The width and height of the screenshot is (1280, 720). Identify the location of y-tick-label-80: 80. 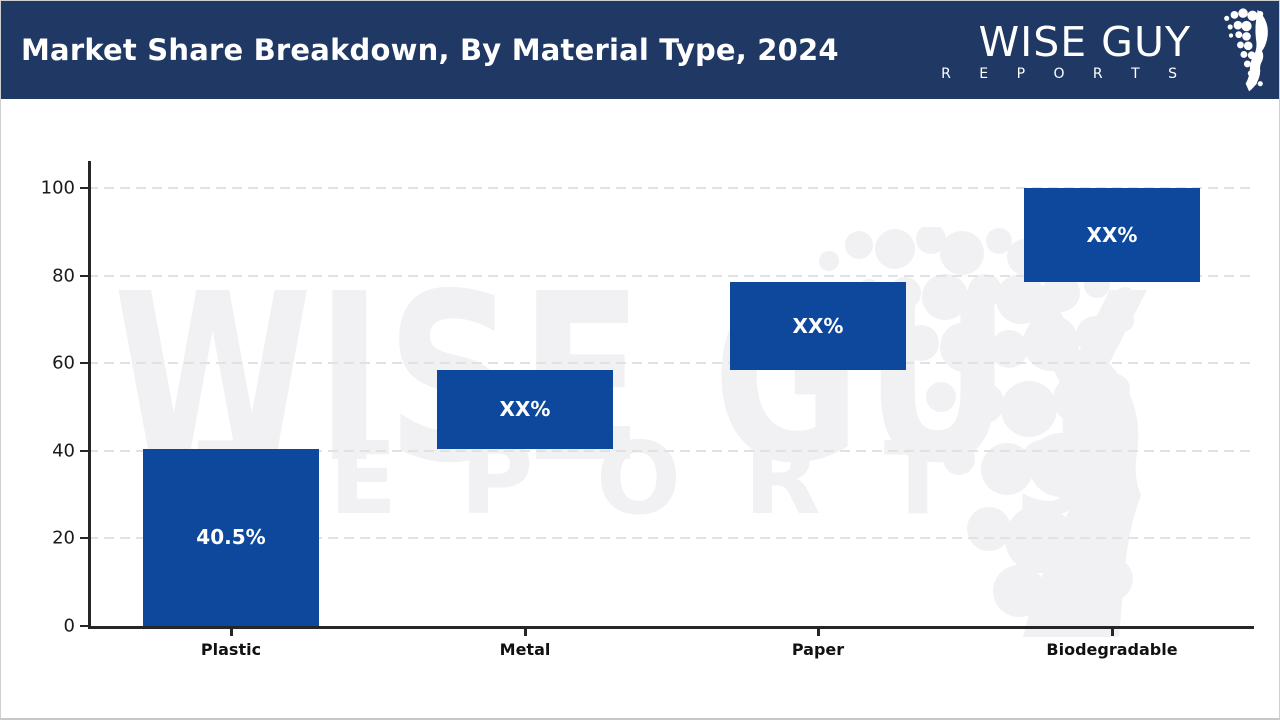
(63, 276).